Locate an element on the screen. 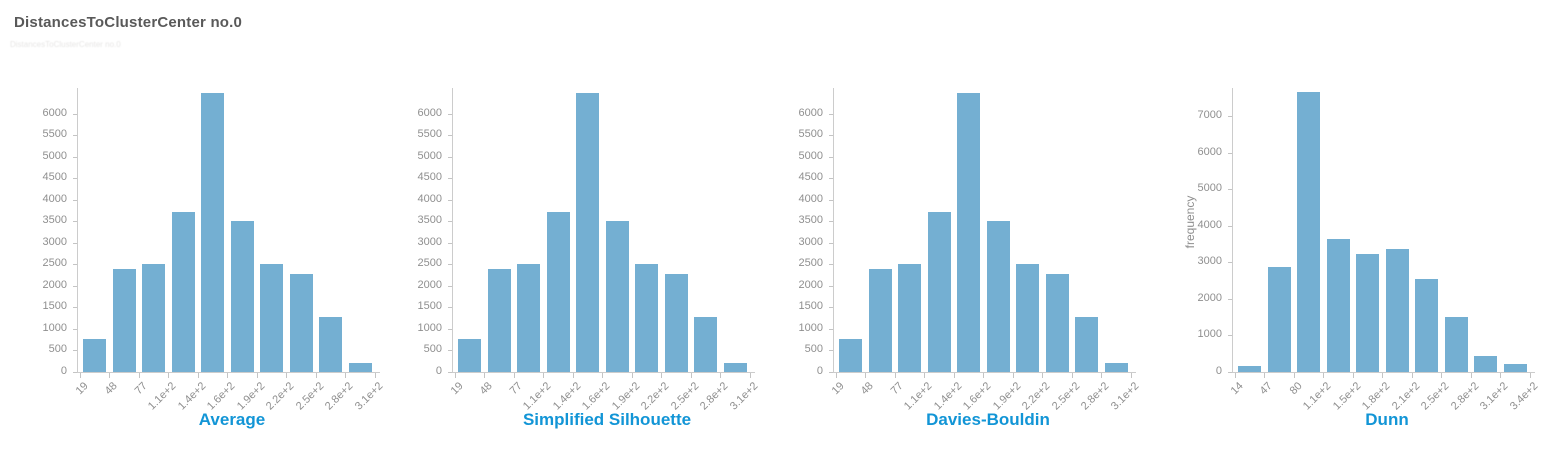 The width and height of the screenshot is (1550, 460). y-tick-label: 3000 is located at coordinates (810, 241).